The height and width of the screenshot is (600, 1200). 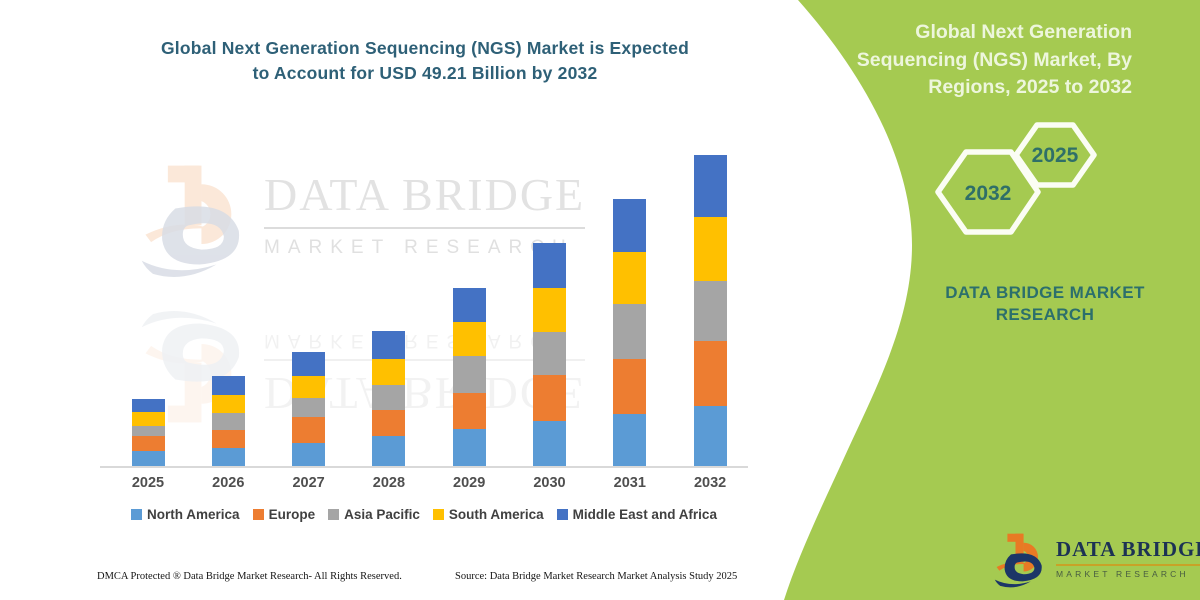 I want to click on bar-segment-north-america-2030, so click(x=549, y=443).